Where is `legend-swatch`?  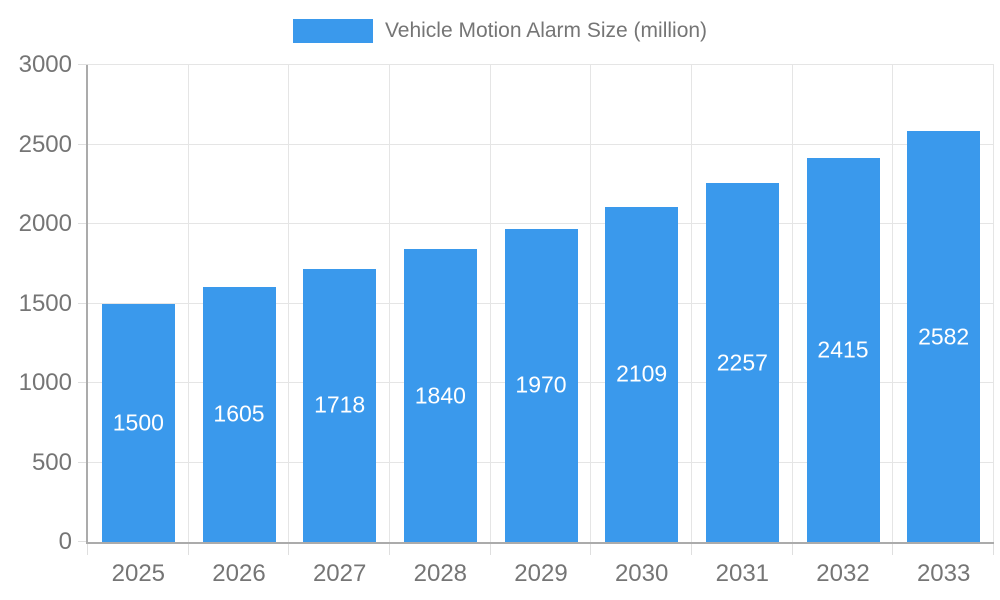 legend-swatch is located at coordinates (332, 30).